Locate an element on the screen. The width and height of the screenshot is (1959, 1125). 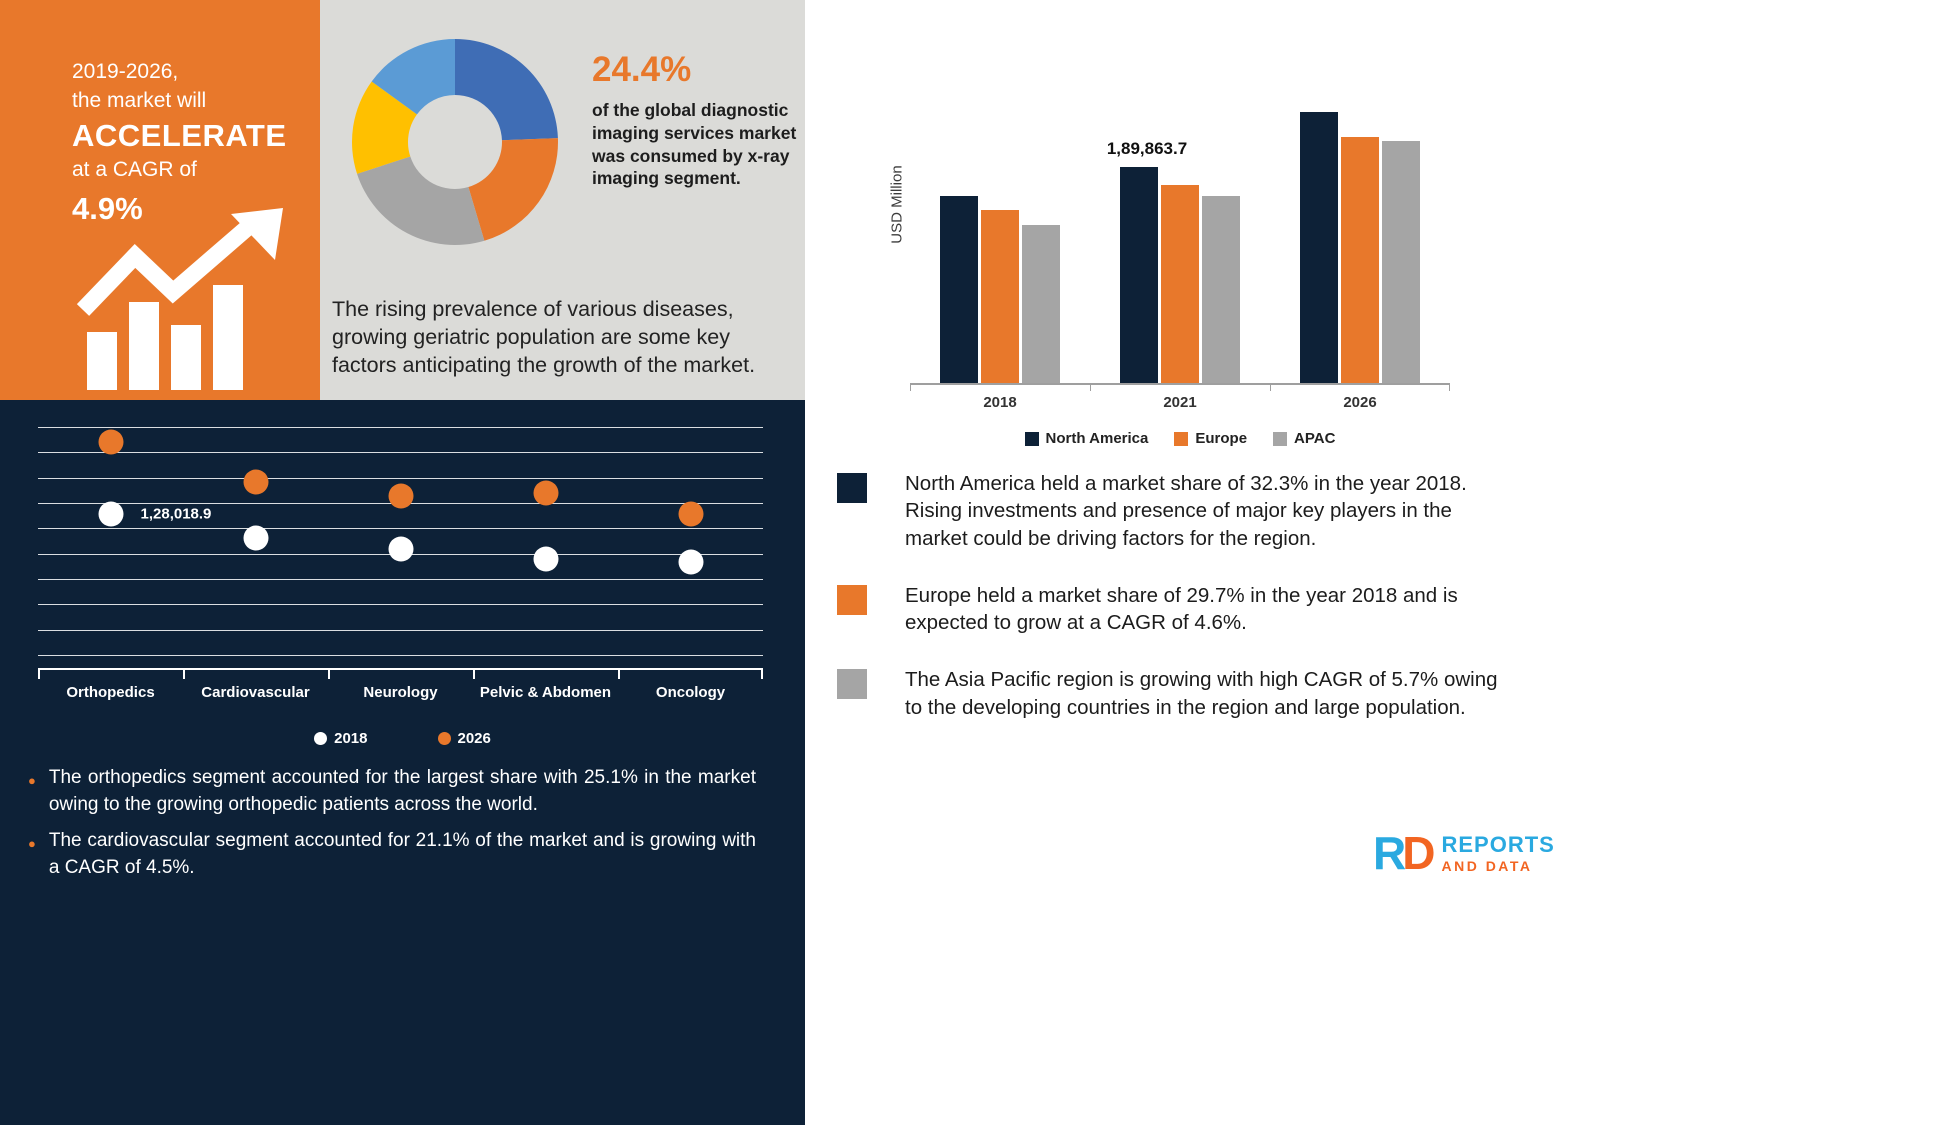
bar-North America-2021 is located at coordinates (1139, 274).